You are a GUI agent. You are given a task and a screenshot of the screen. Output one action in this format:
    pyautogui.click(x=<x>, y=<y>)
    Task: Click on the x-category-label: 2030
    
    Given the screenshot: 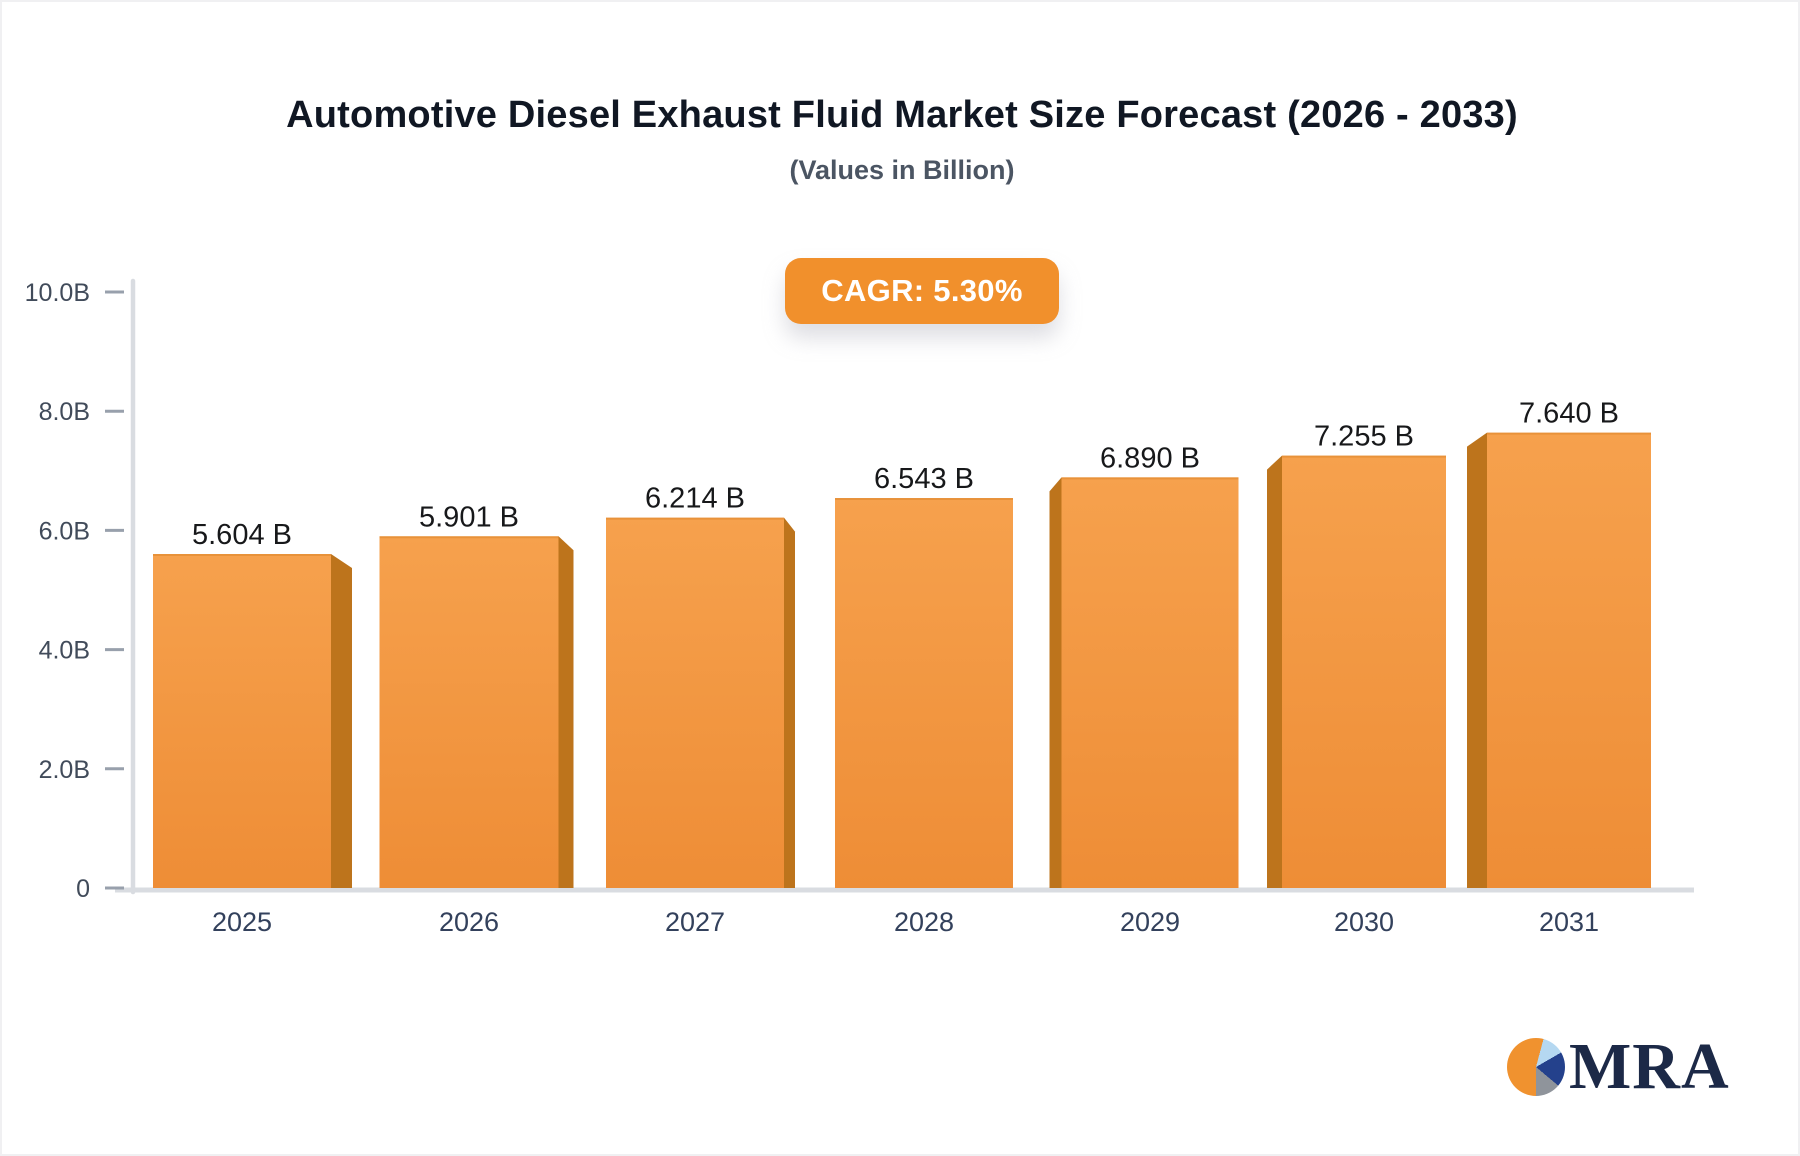 What is the action you would take?
    pyautogui.click(x=1364, y=922)
    